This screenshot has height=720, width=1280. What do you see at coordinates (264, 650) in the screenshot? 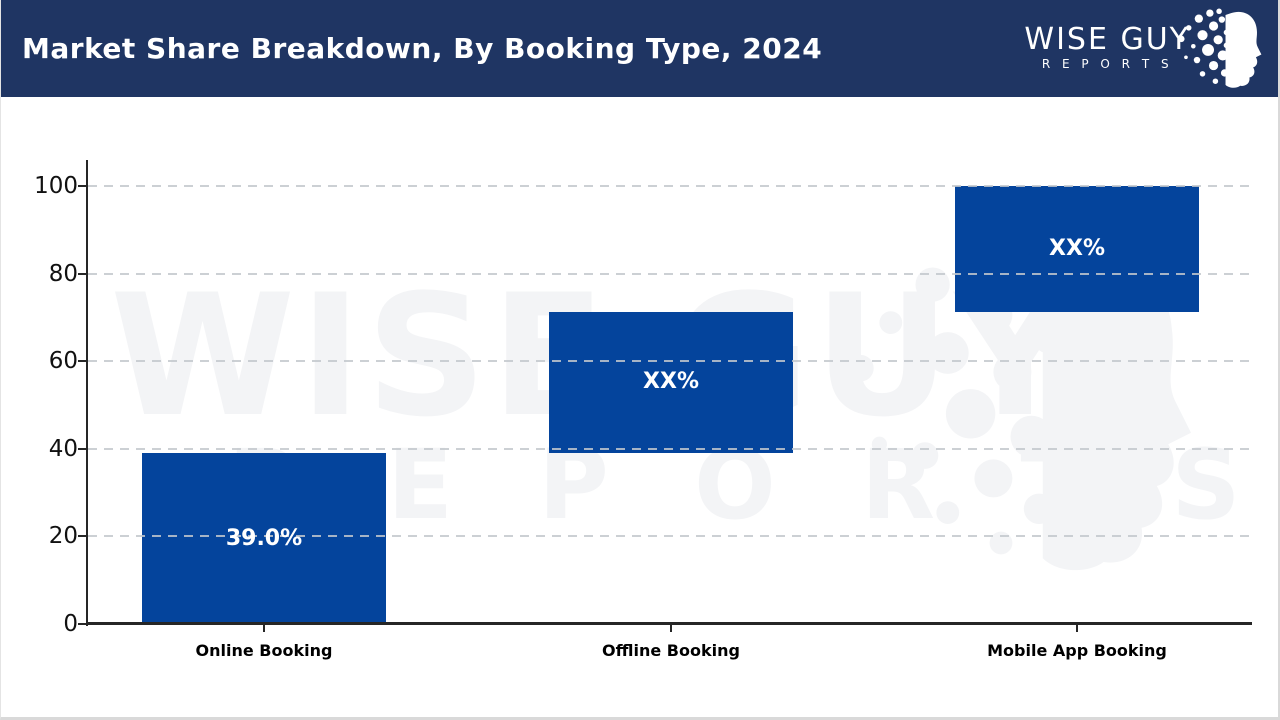
I see `x-category-label: Online Booking` at bounding box center [264, 650].